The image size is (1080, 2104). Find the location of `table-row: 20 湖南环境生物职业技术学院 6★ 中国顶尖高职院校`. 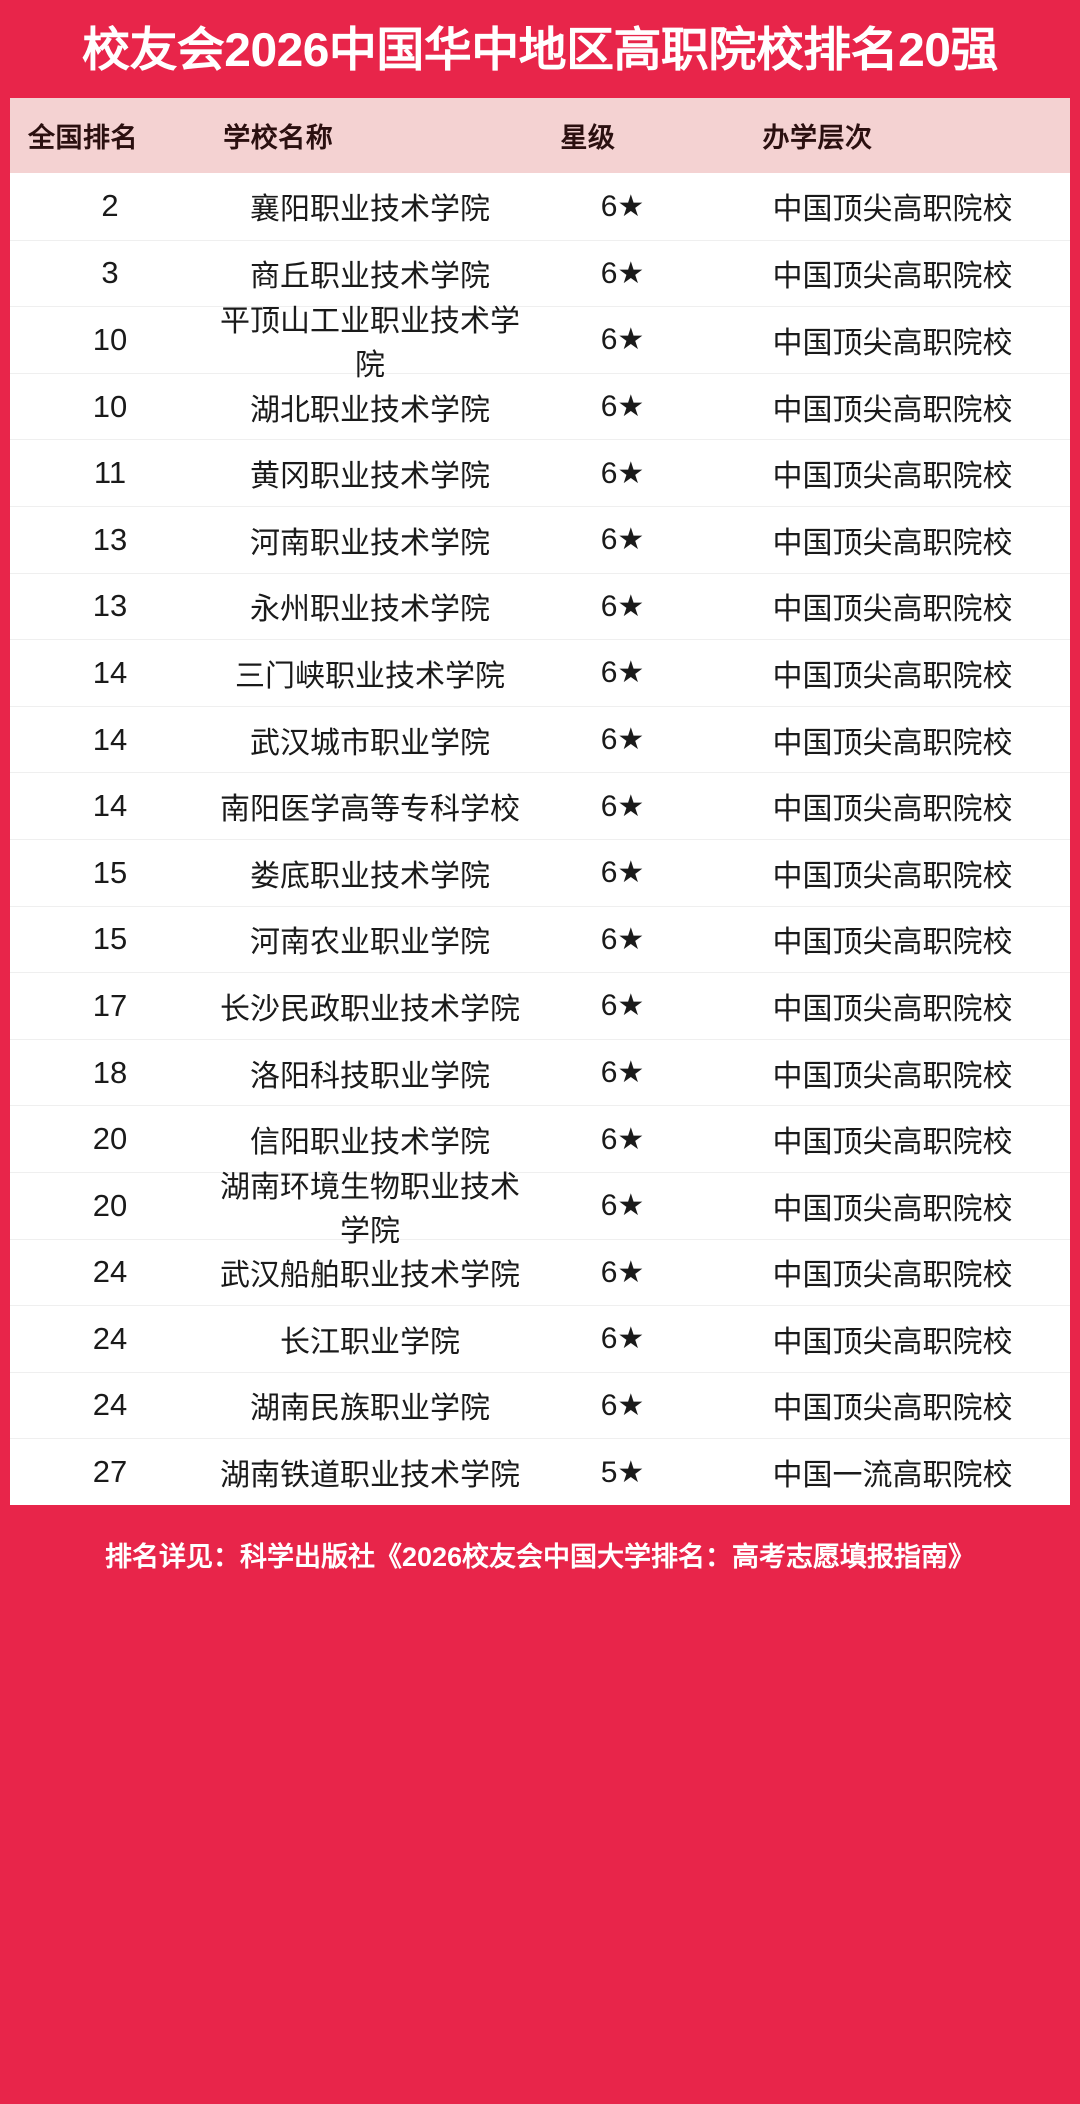

table-row: 20 湖南环境生物职业技术学院 6★ 中国顶尖高职院校 is located at coordinates (540, 1209).